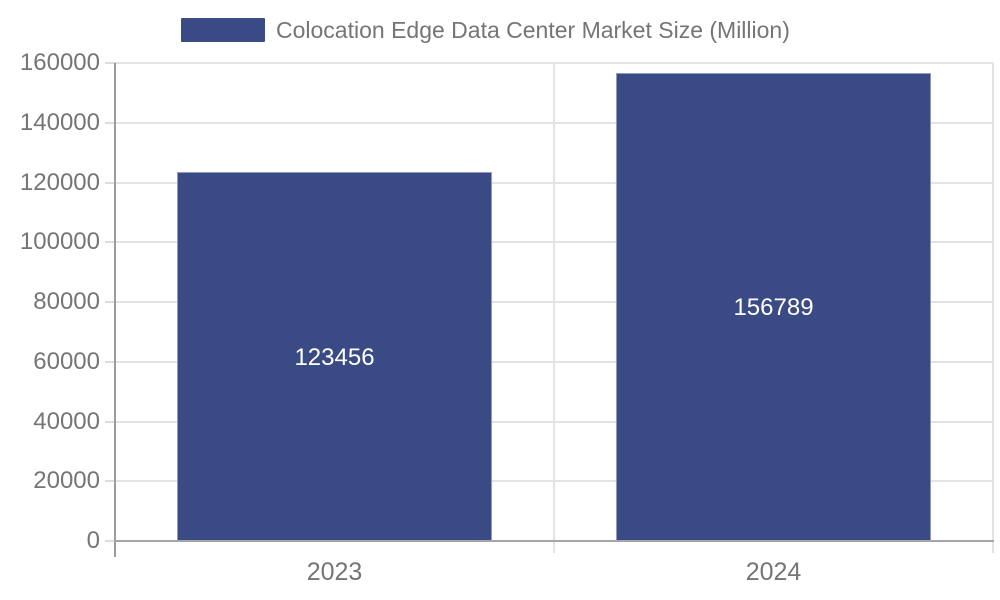 Image resolution: width=1000 pixels, height=600 pixels. I want to click on y-tick-label: 80000, so click(66, 301).